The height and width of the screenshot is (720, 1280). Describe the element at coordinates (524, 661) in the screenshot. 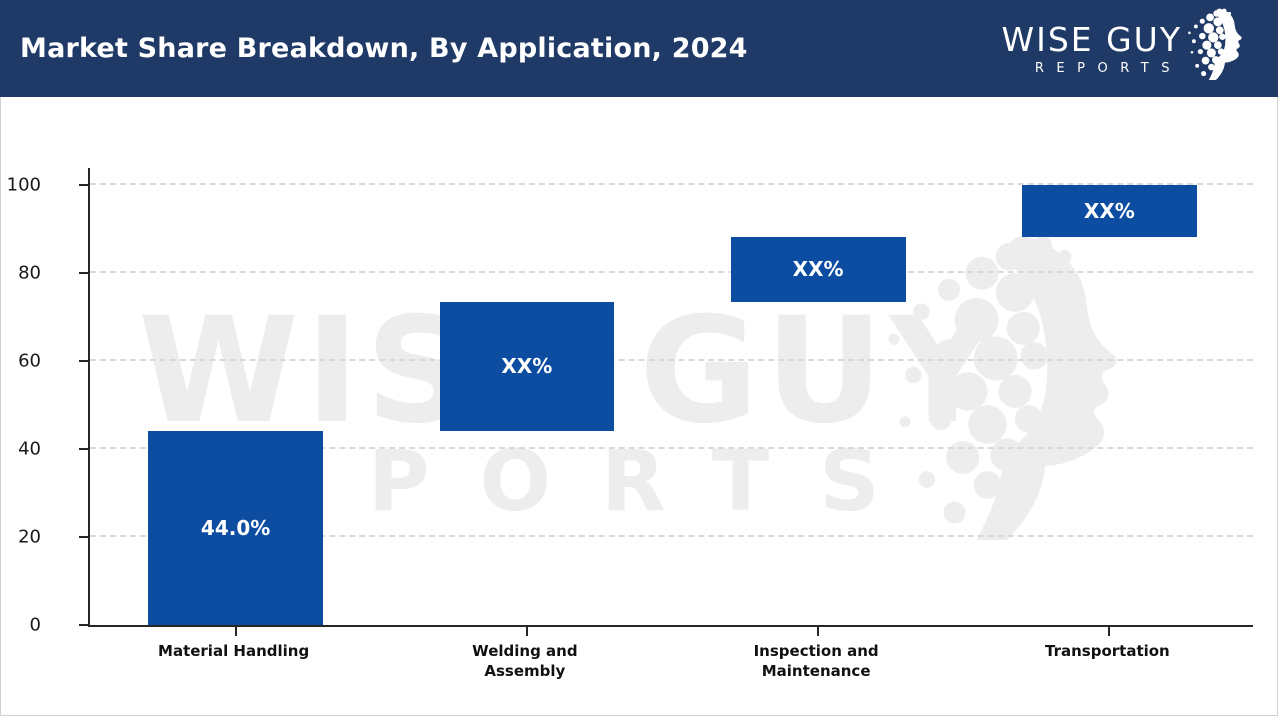

I see `x-category-label: Welding and Assembly` at that location.